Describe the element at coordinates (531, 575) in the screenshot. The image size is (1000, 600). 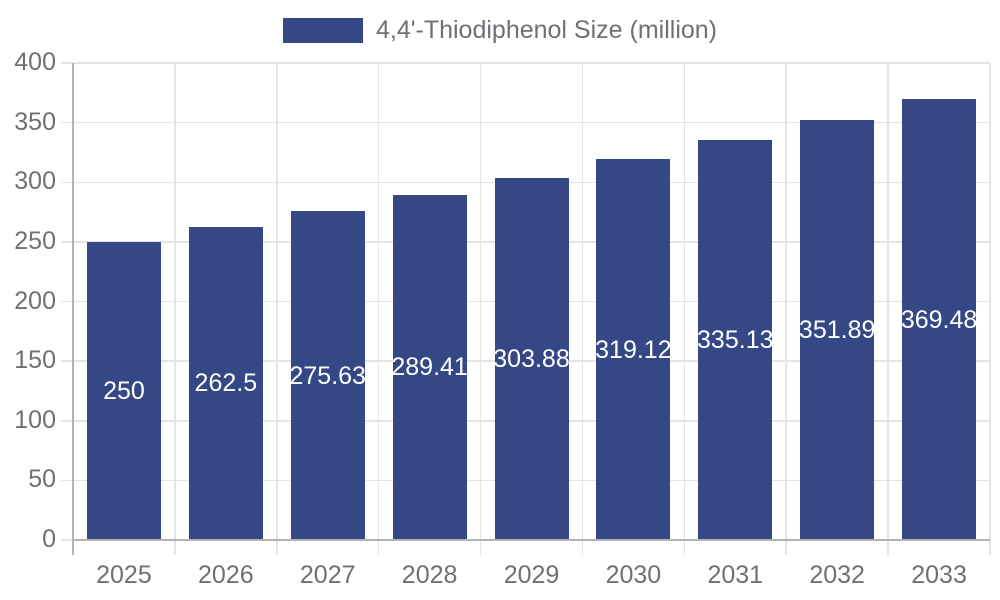
I see `x-axis-tick-label: 2029` at that location.